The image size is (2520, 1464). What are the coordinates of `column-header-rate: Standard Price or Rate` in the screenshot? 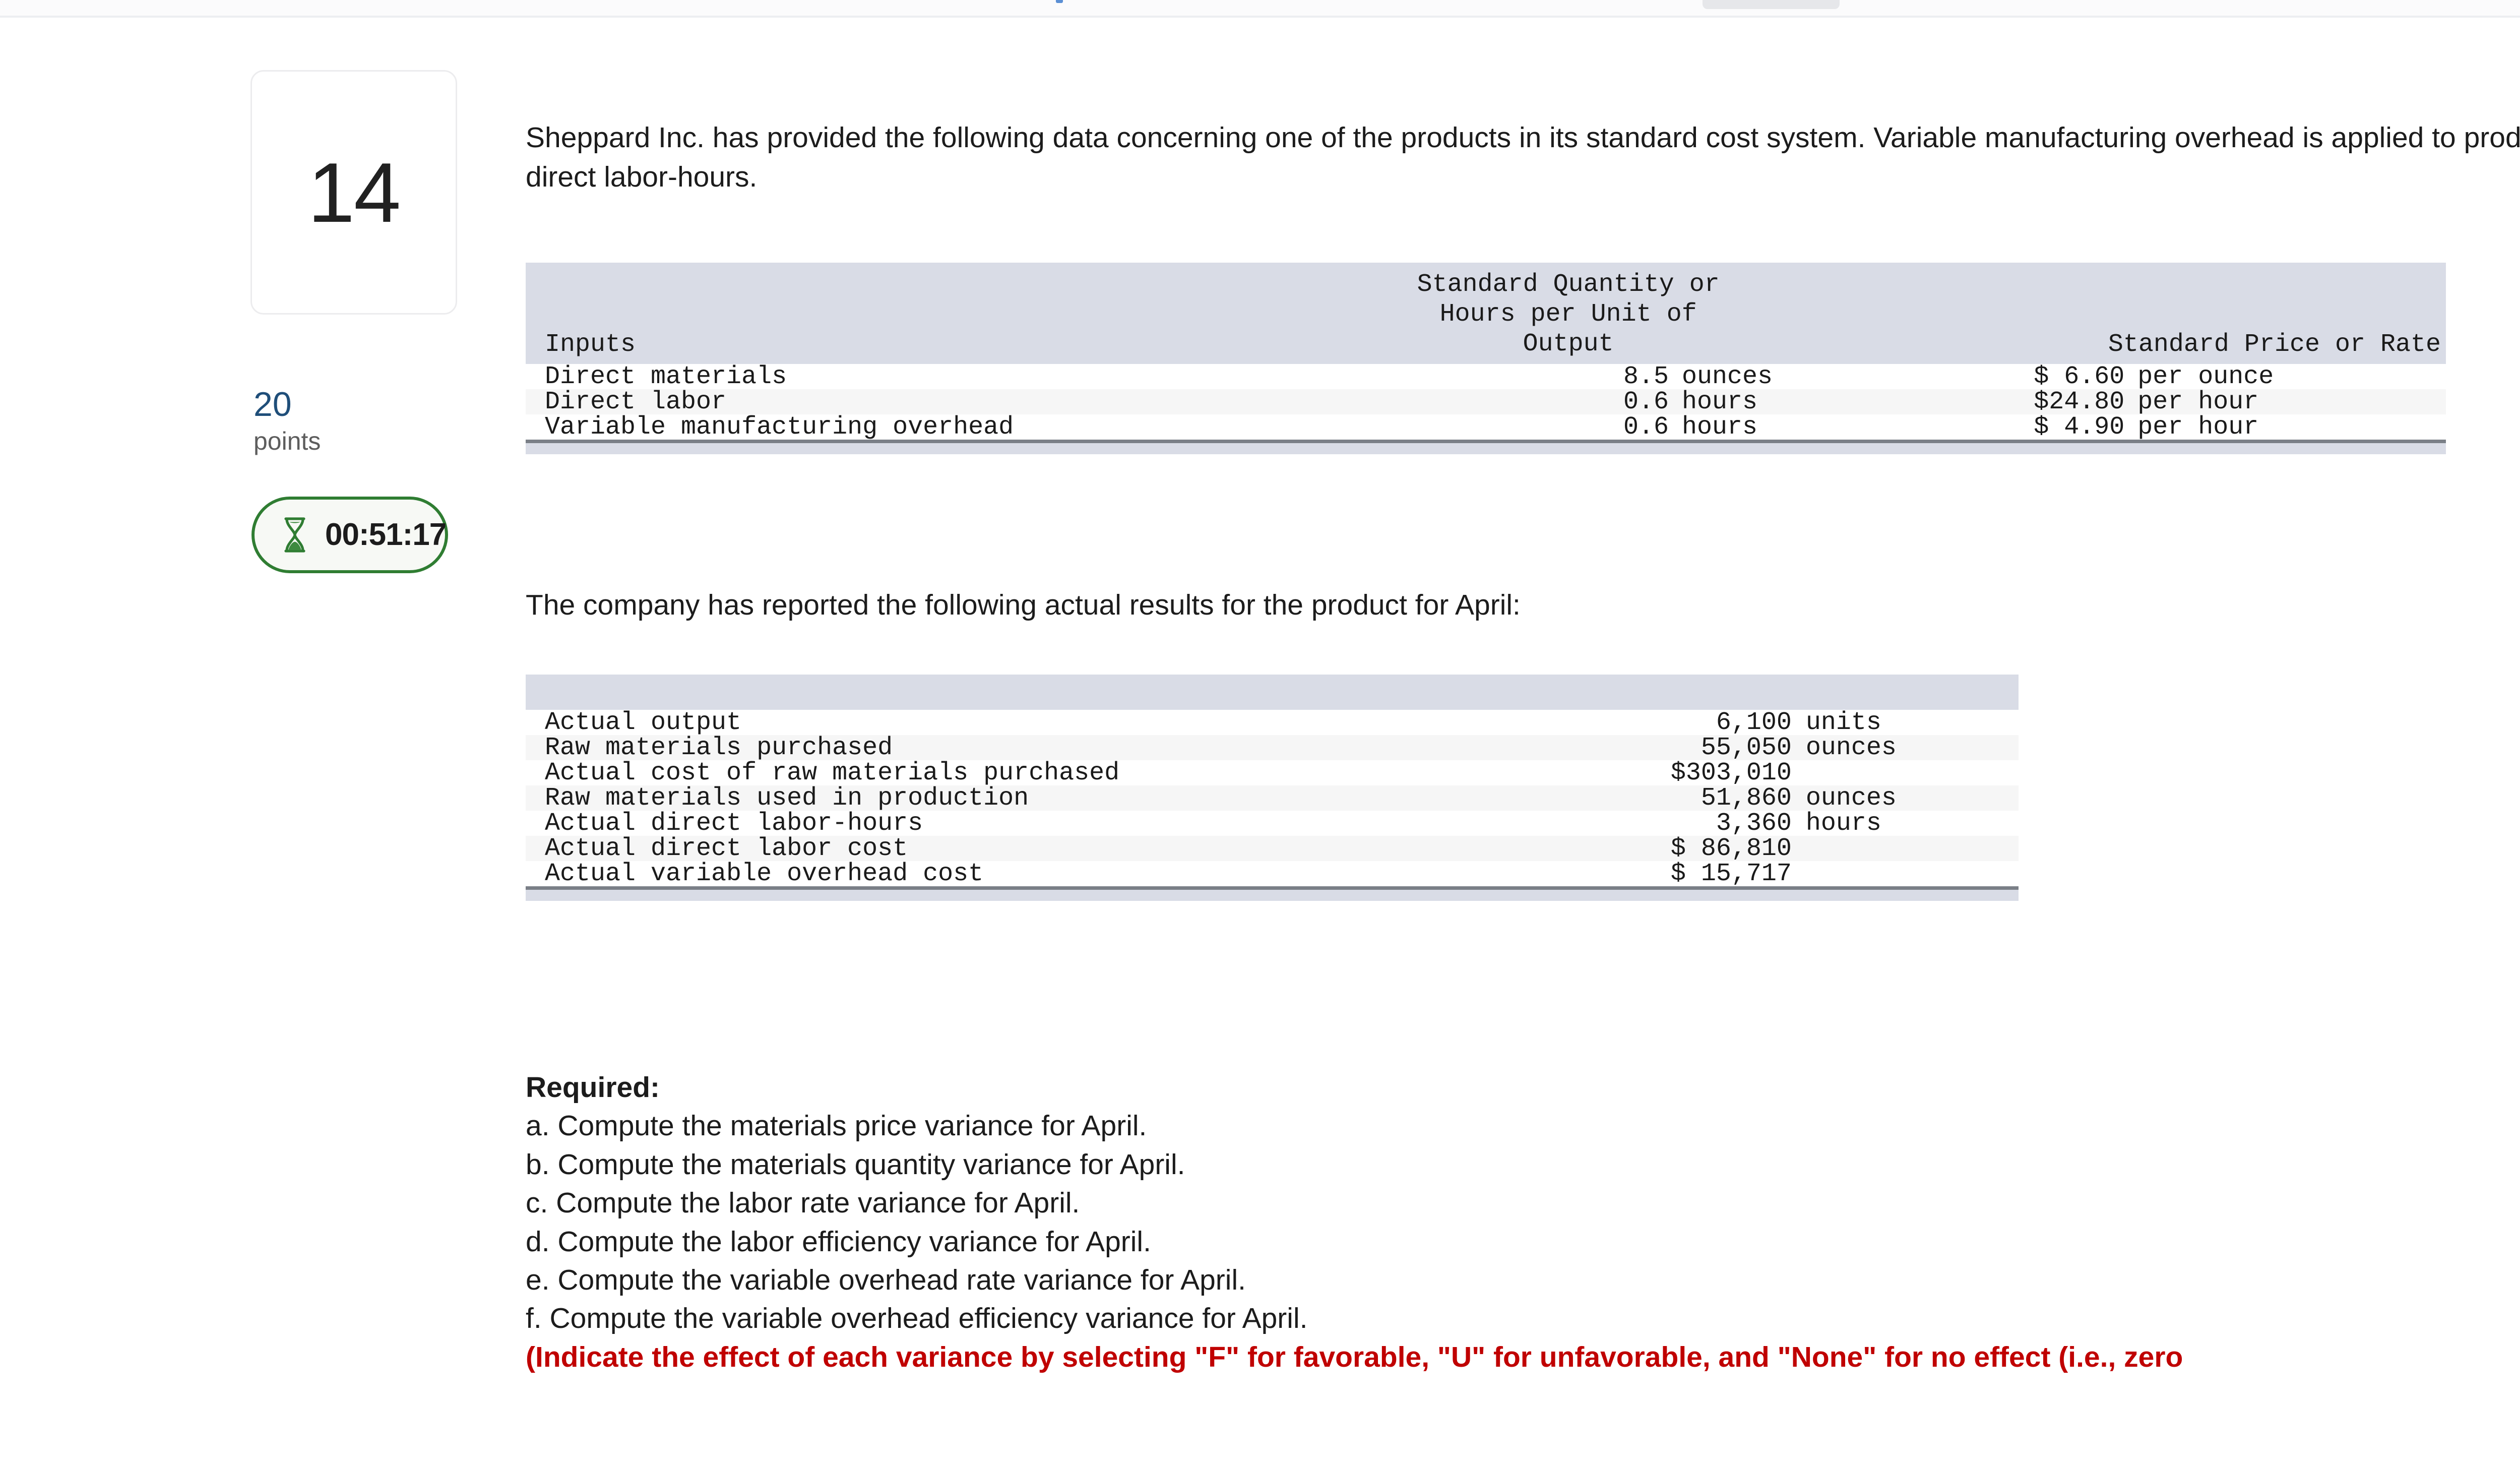 It's located at (2274, 344).